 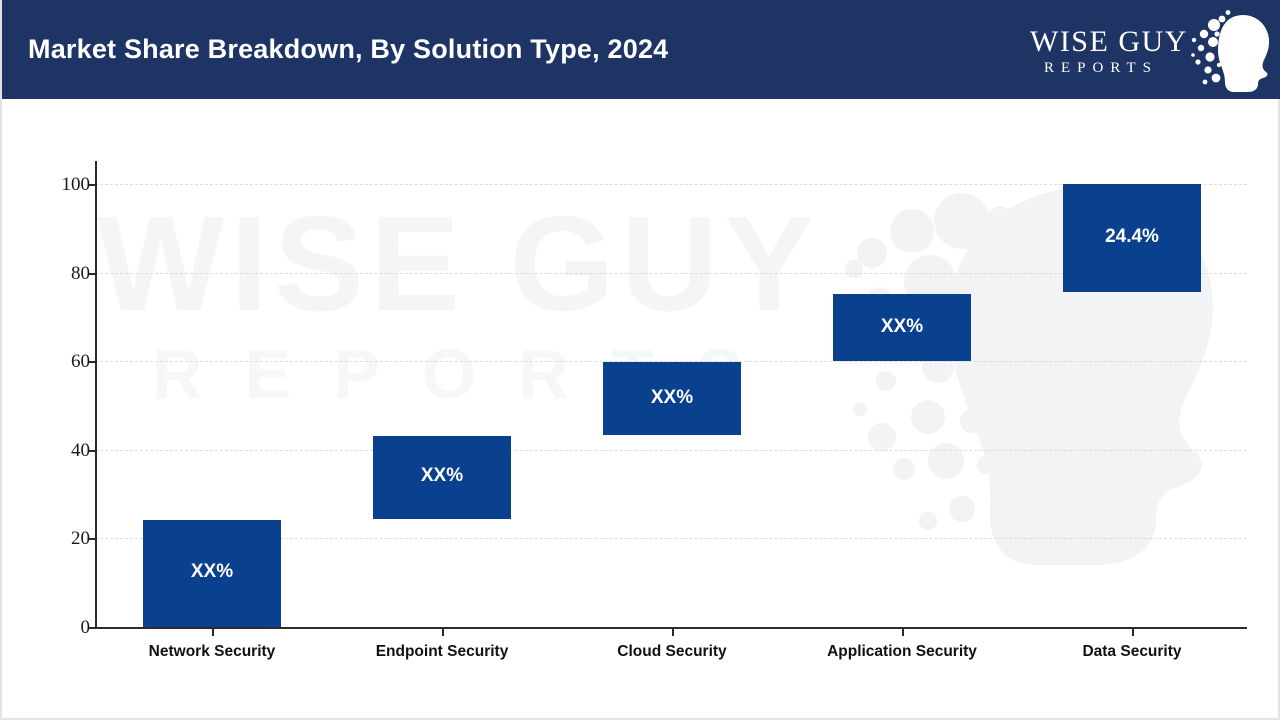 What do you see at coordinates (442, 651) in the screenshot?
I see `x-tick-label-endpoint-security: Endpoint Security` at bounding box center [442, 651].